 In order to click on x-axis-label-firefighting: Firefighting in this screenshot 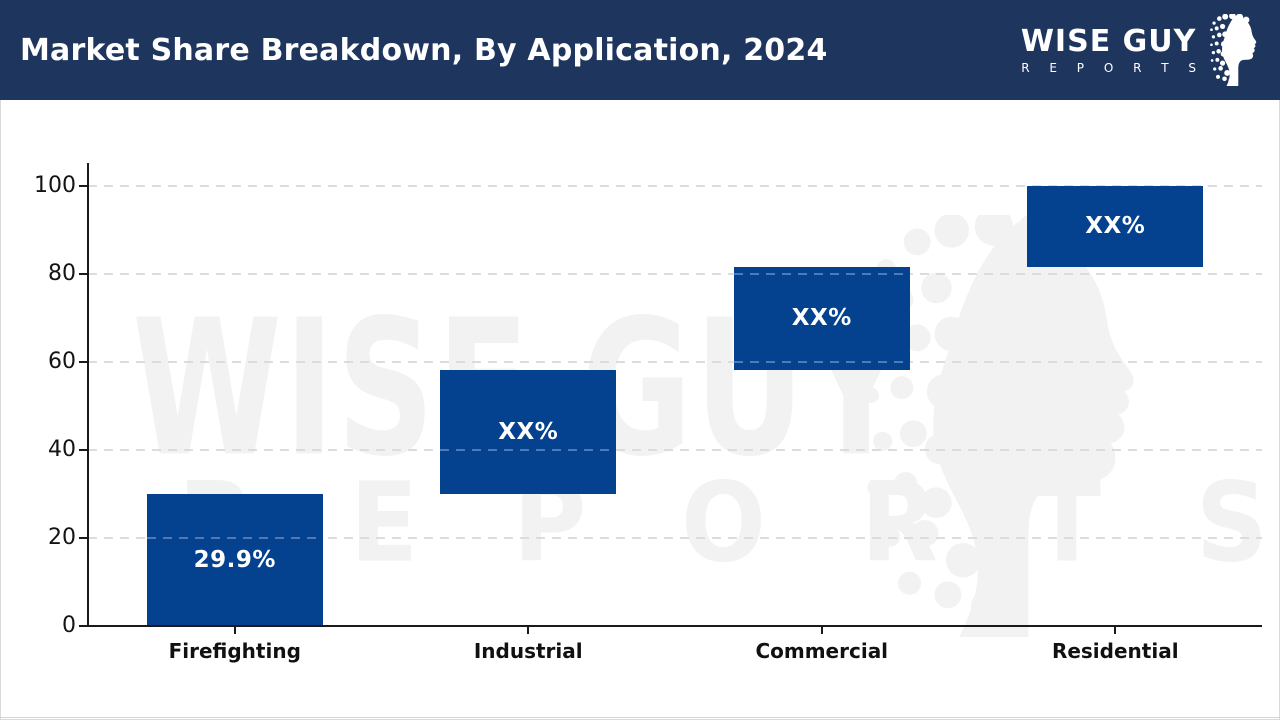, I will do `click(234, 651)`.